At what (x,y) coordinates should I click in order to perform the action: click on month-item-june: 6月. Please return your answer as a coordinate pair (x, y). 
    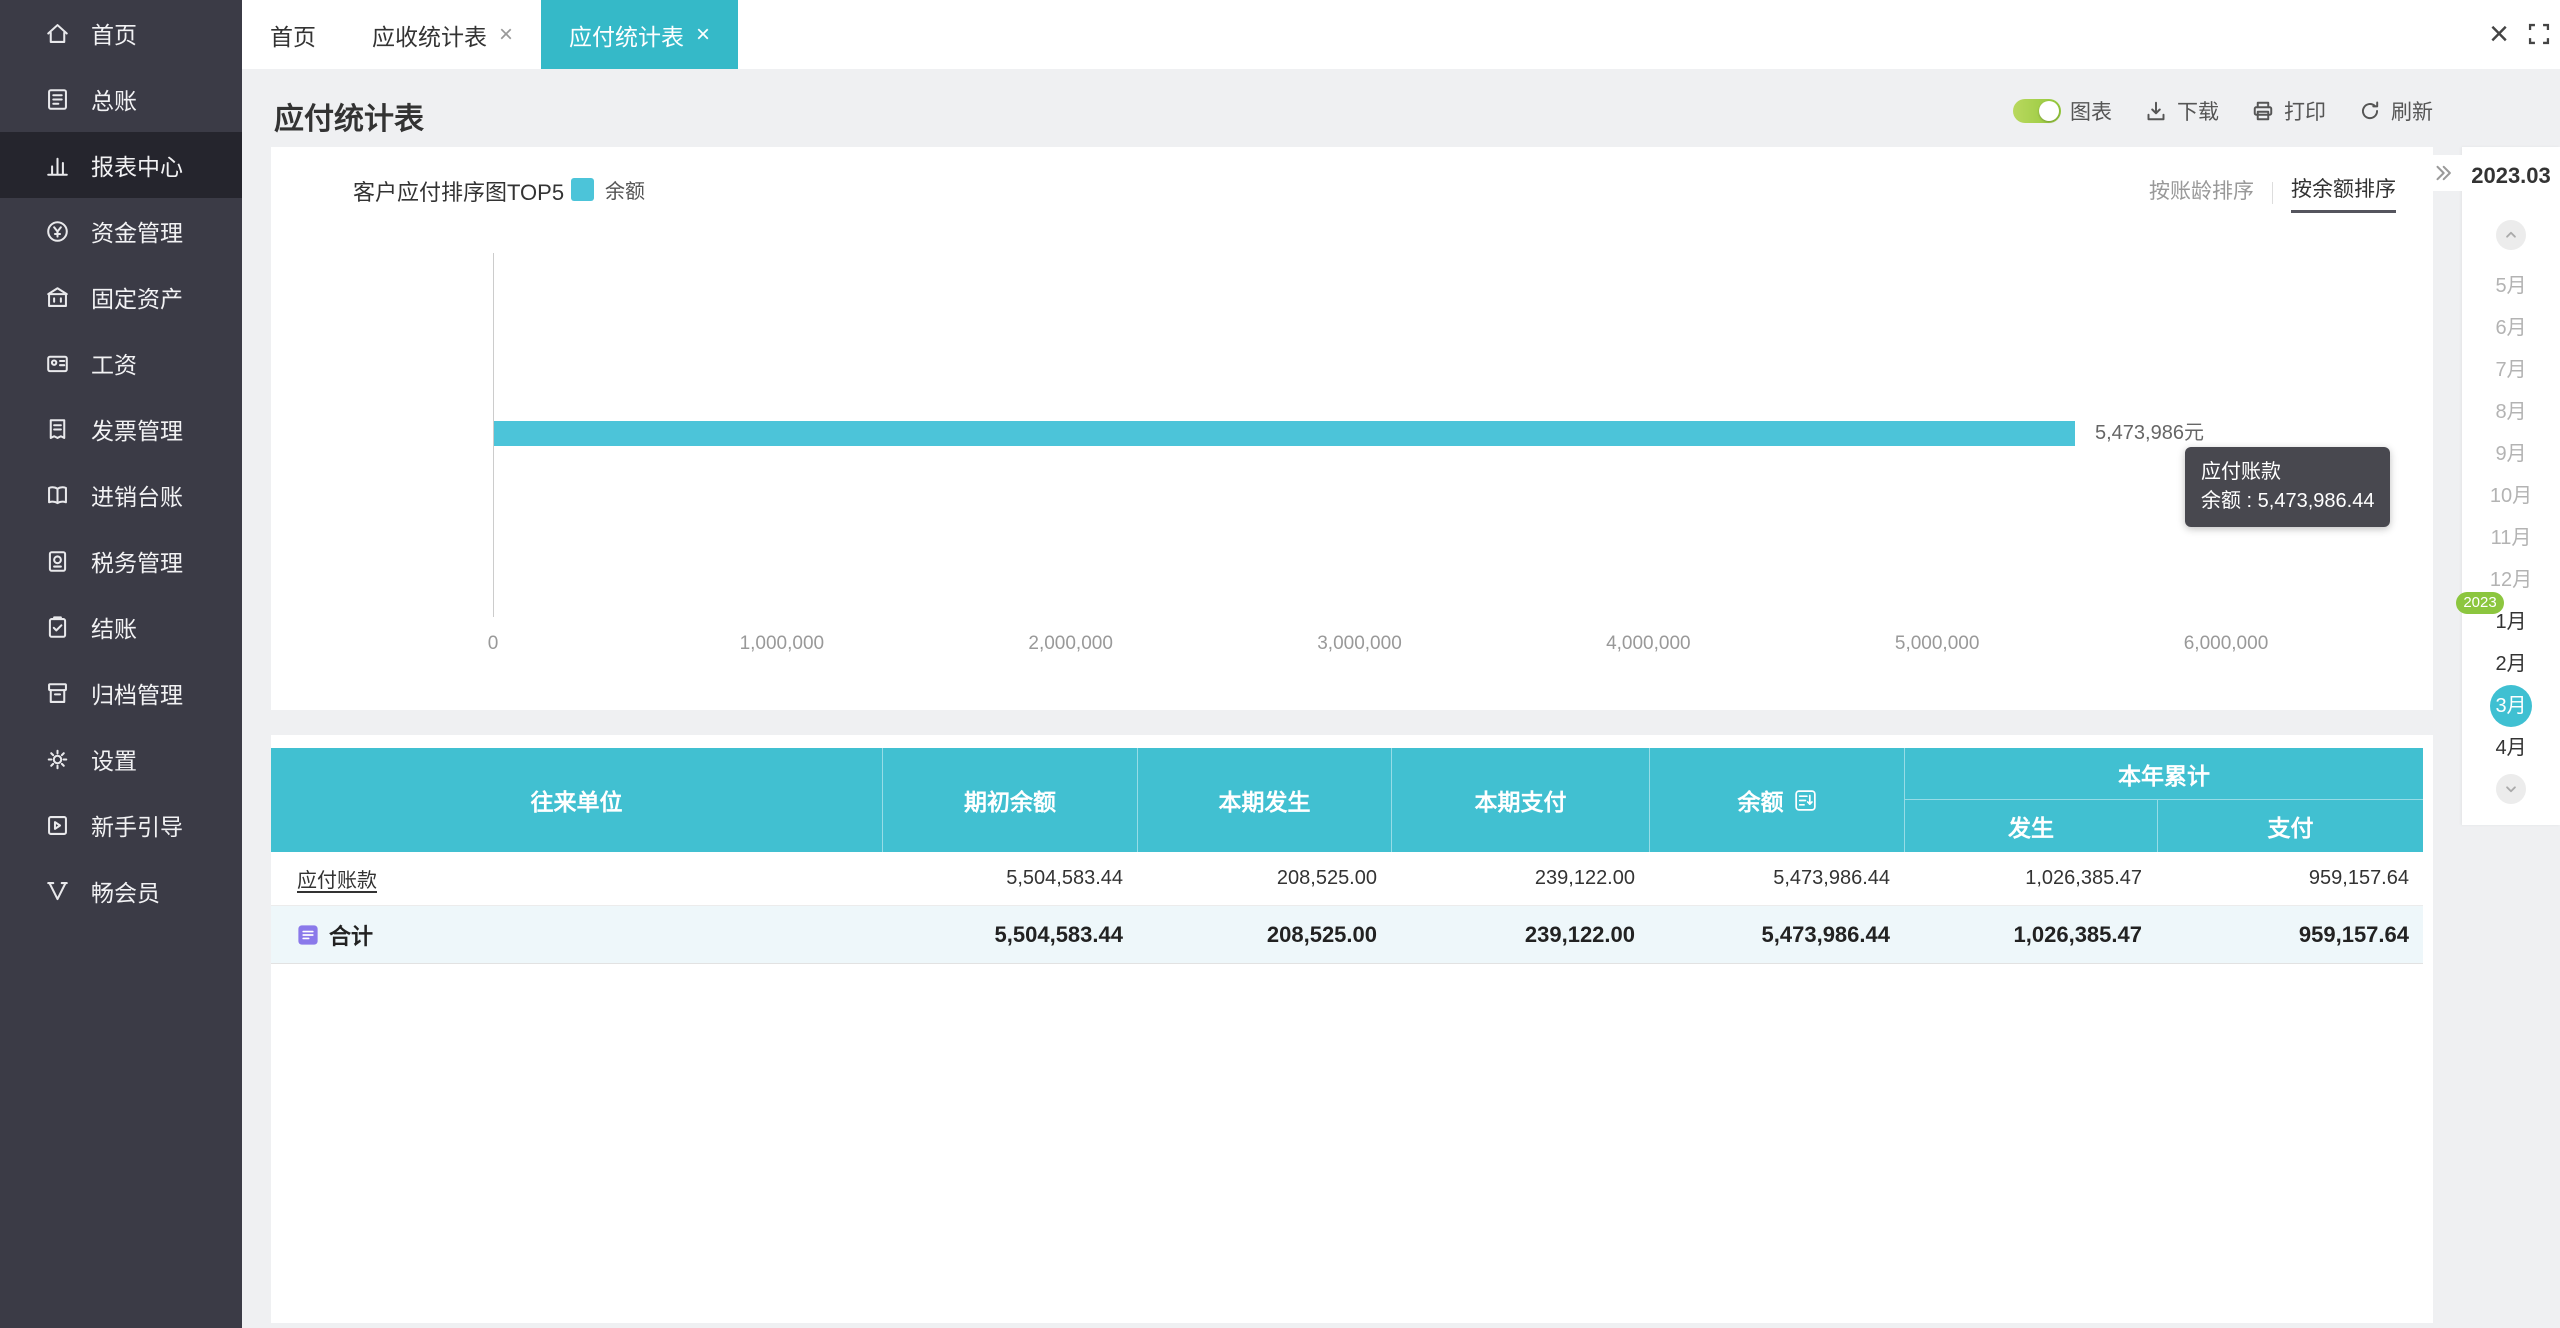
    Looking at the image, I should click on (2511, 328).